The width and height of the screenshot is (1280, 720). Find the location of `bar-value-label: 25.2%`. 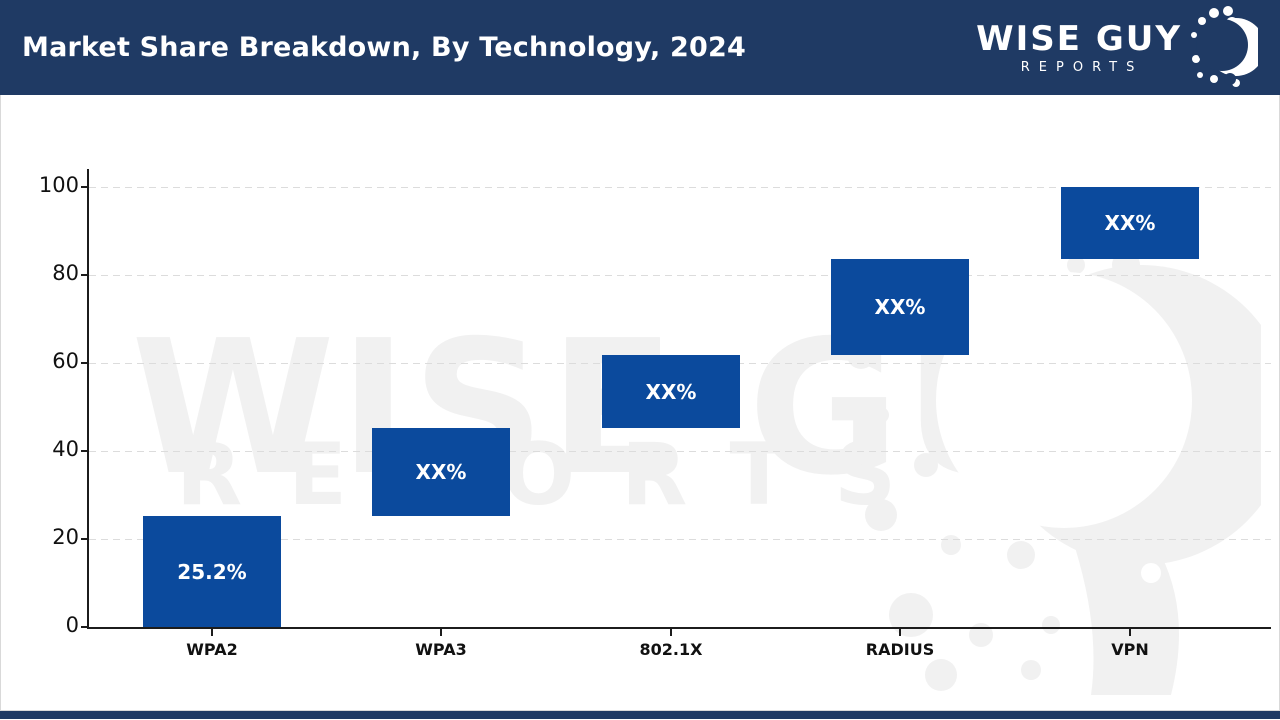

bar-value-label: 25.2% is located at coordinates (212, 571).